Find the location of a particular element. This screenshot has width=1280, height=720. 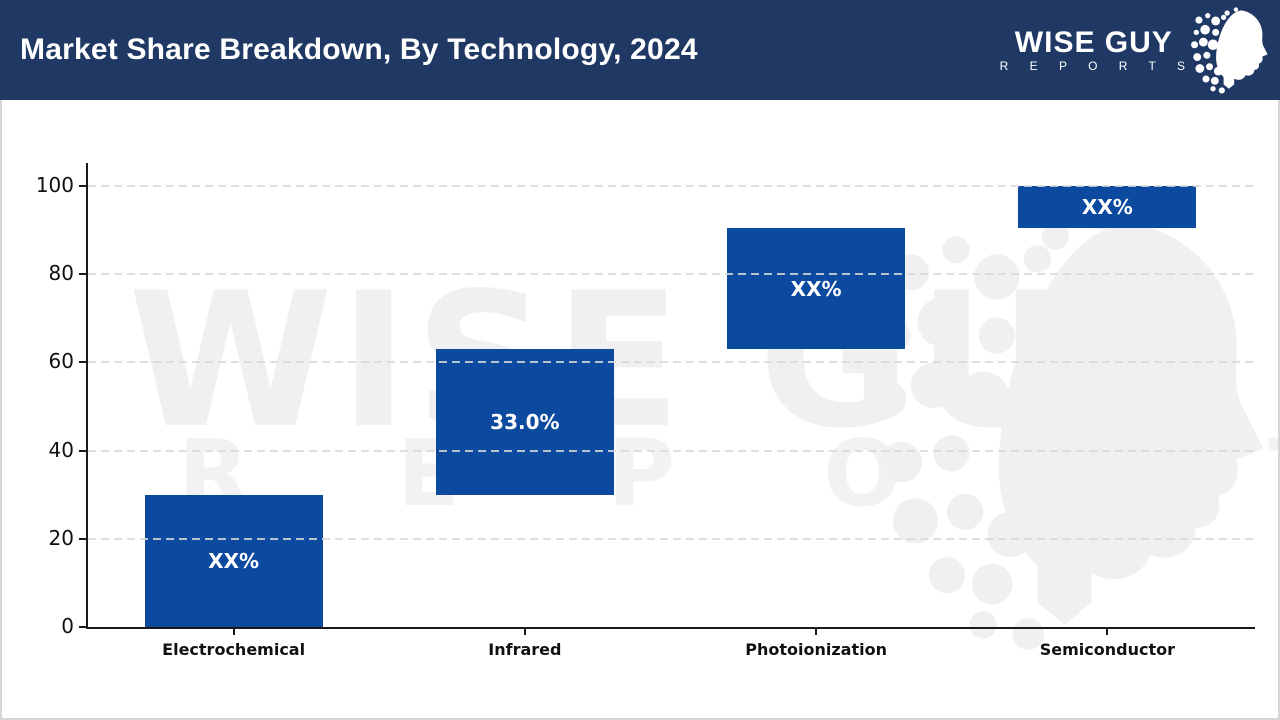

y-tick-label: 0 is located at coordinates (67, 626).